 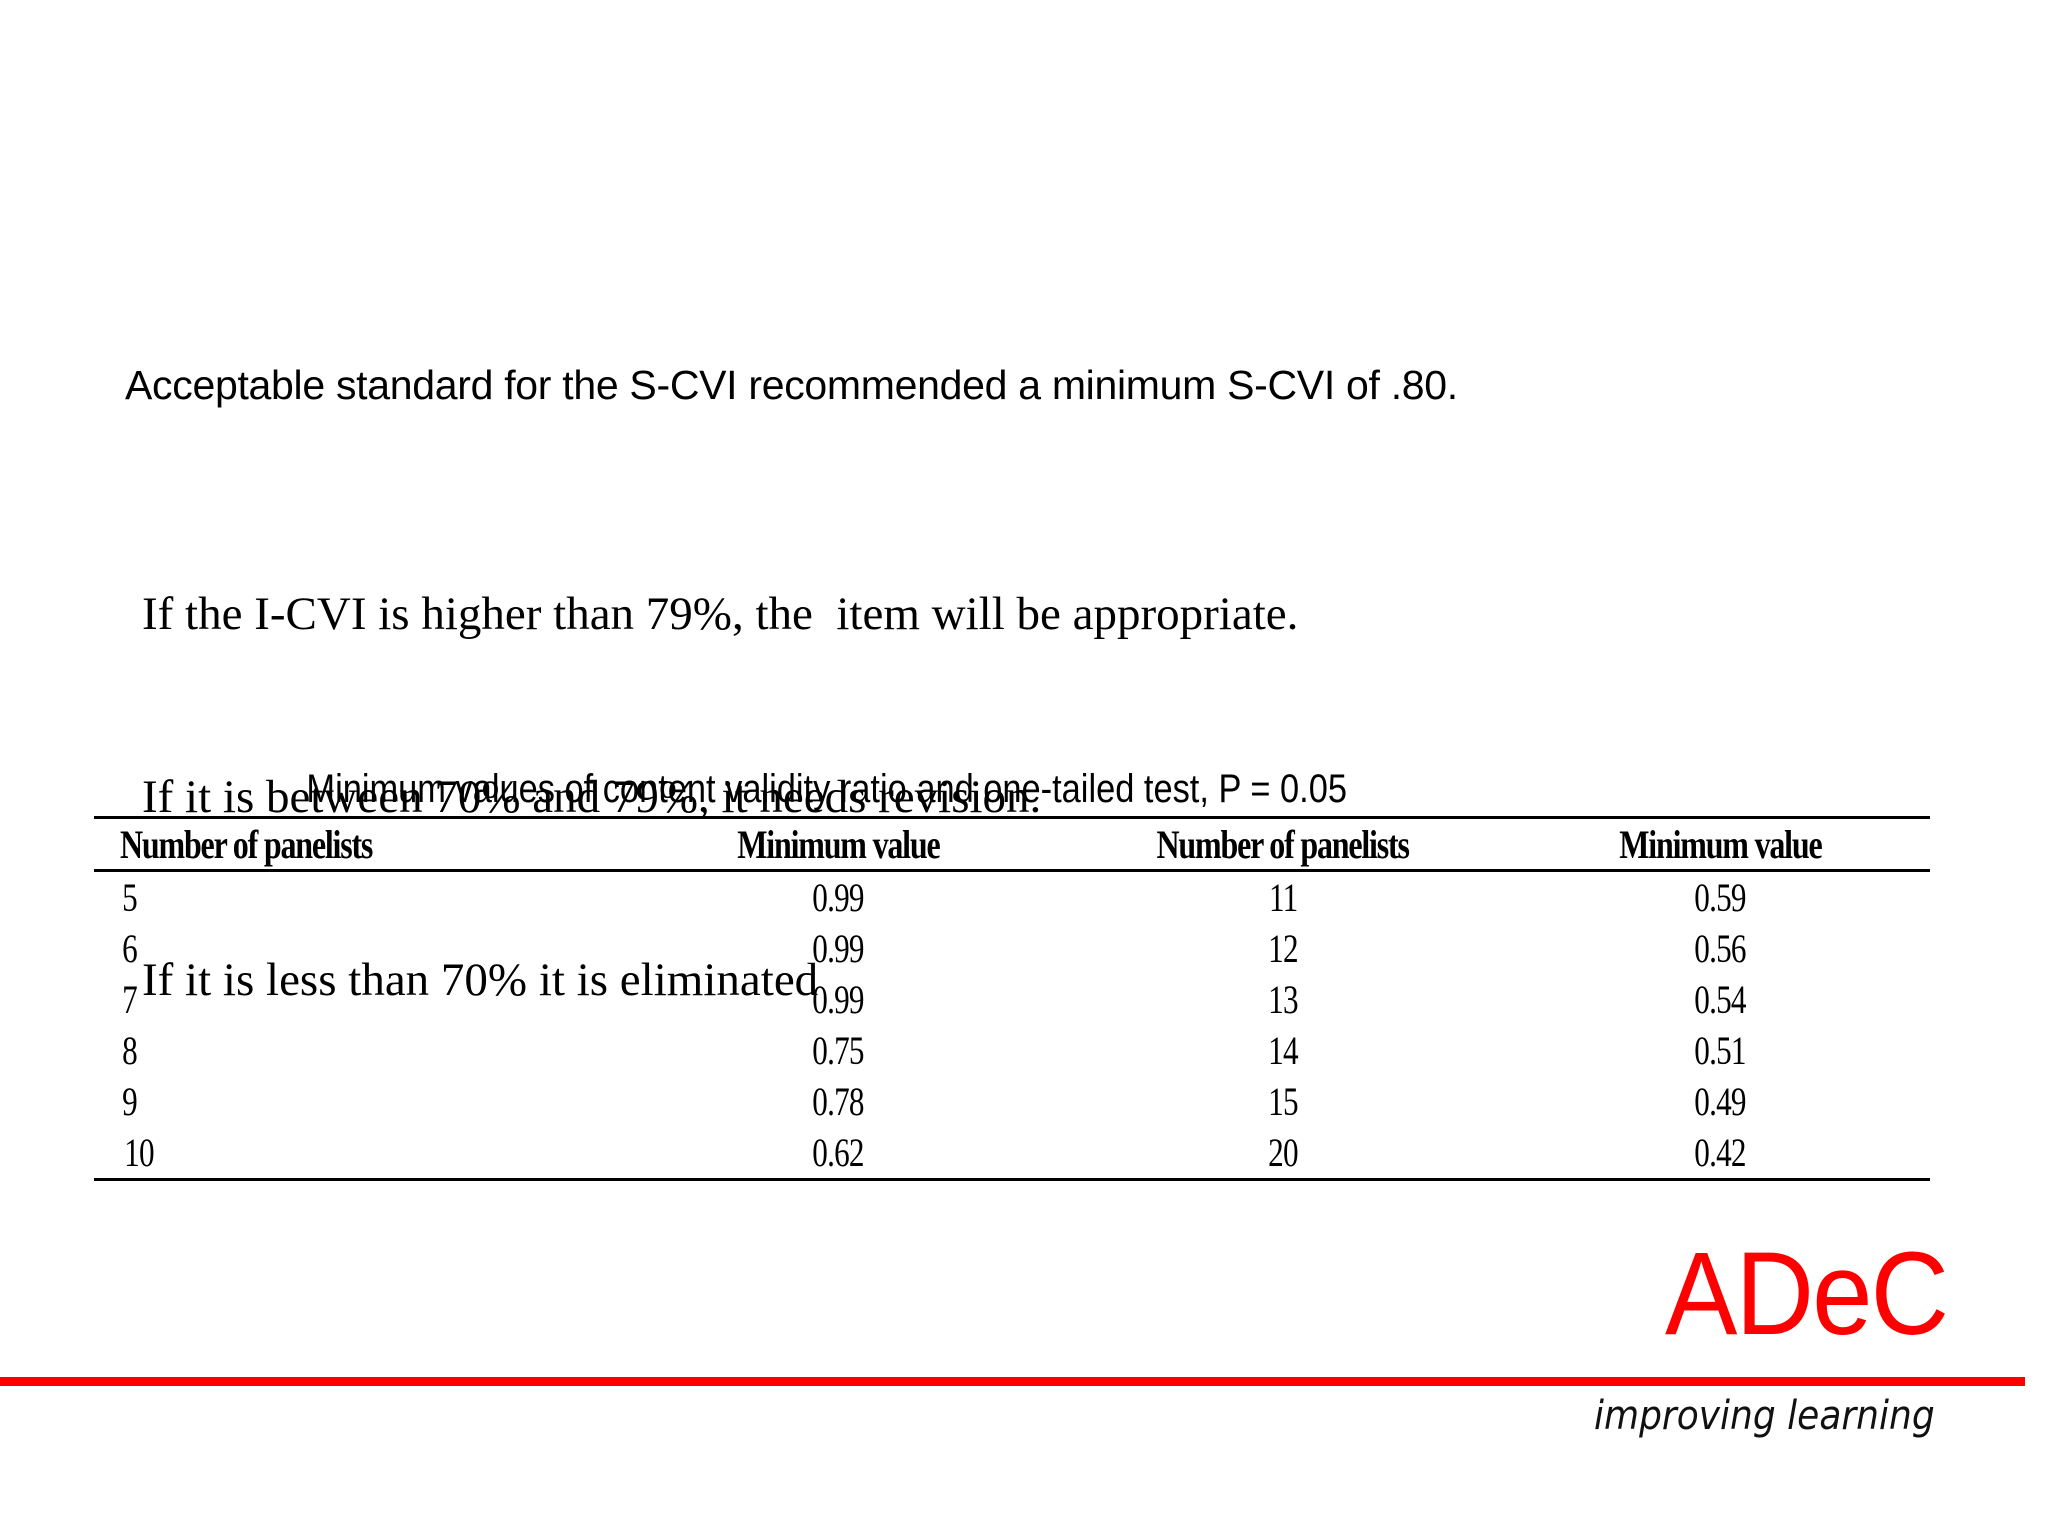 I want to click on header-min-value-right: Minimum value, so click(x=1720, y=844).